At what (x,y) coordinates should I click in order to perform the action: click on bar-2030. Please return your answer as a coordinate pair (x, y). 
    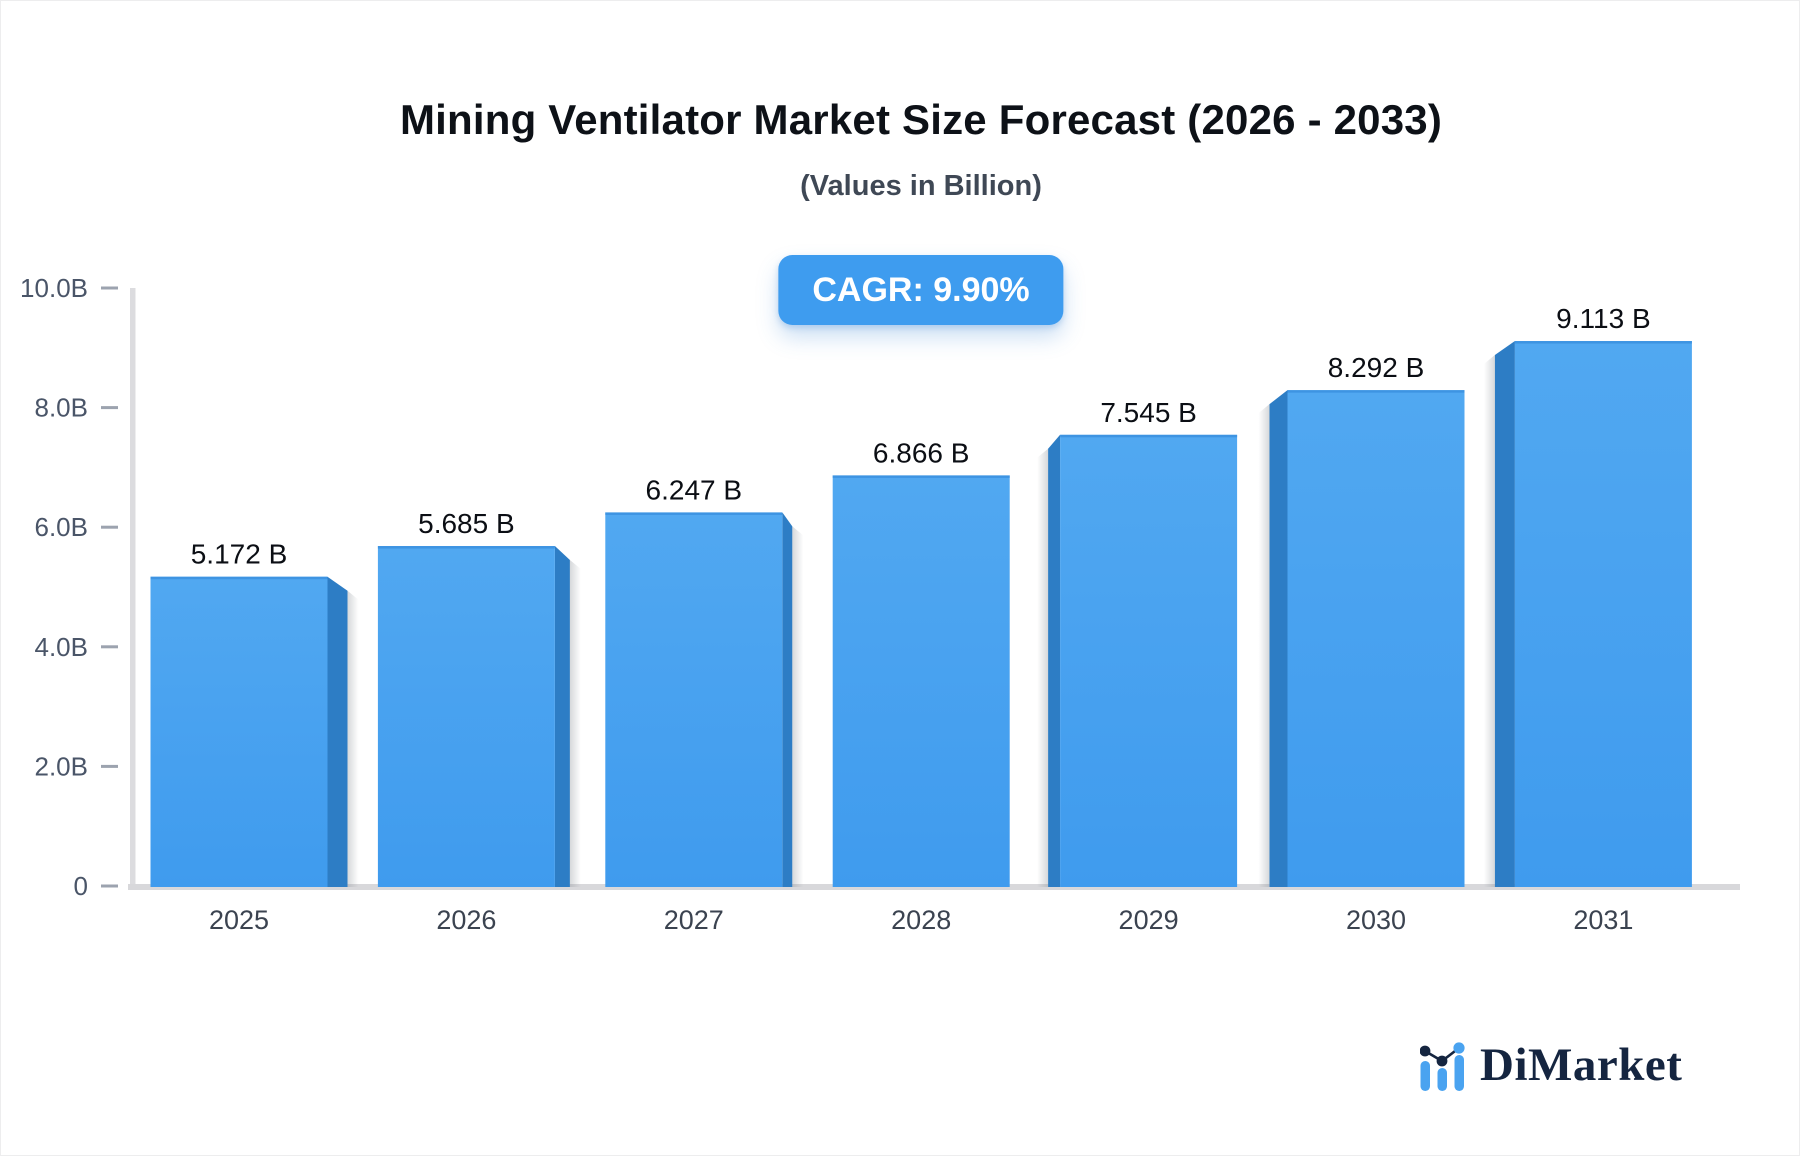
    Looking at the image, I should click on (1376, 638).